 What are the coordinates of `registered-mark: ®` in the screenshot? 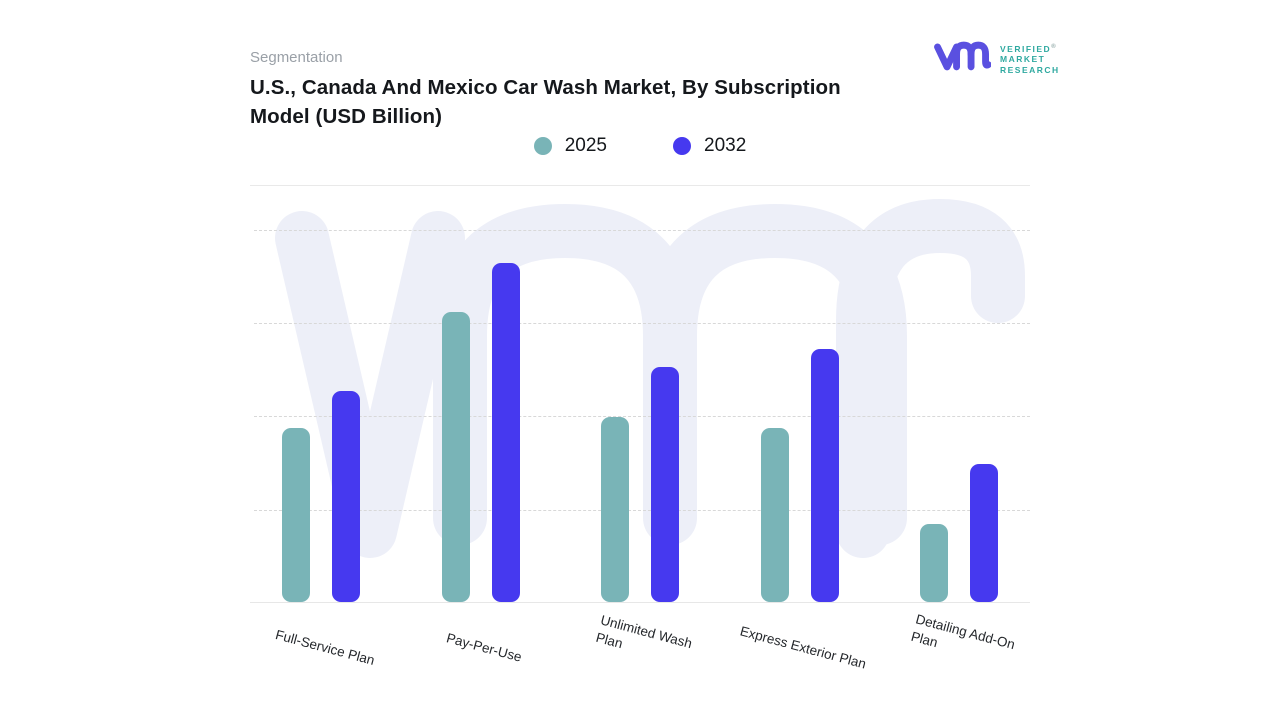 It's located at (1053, 46).